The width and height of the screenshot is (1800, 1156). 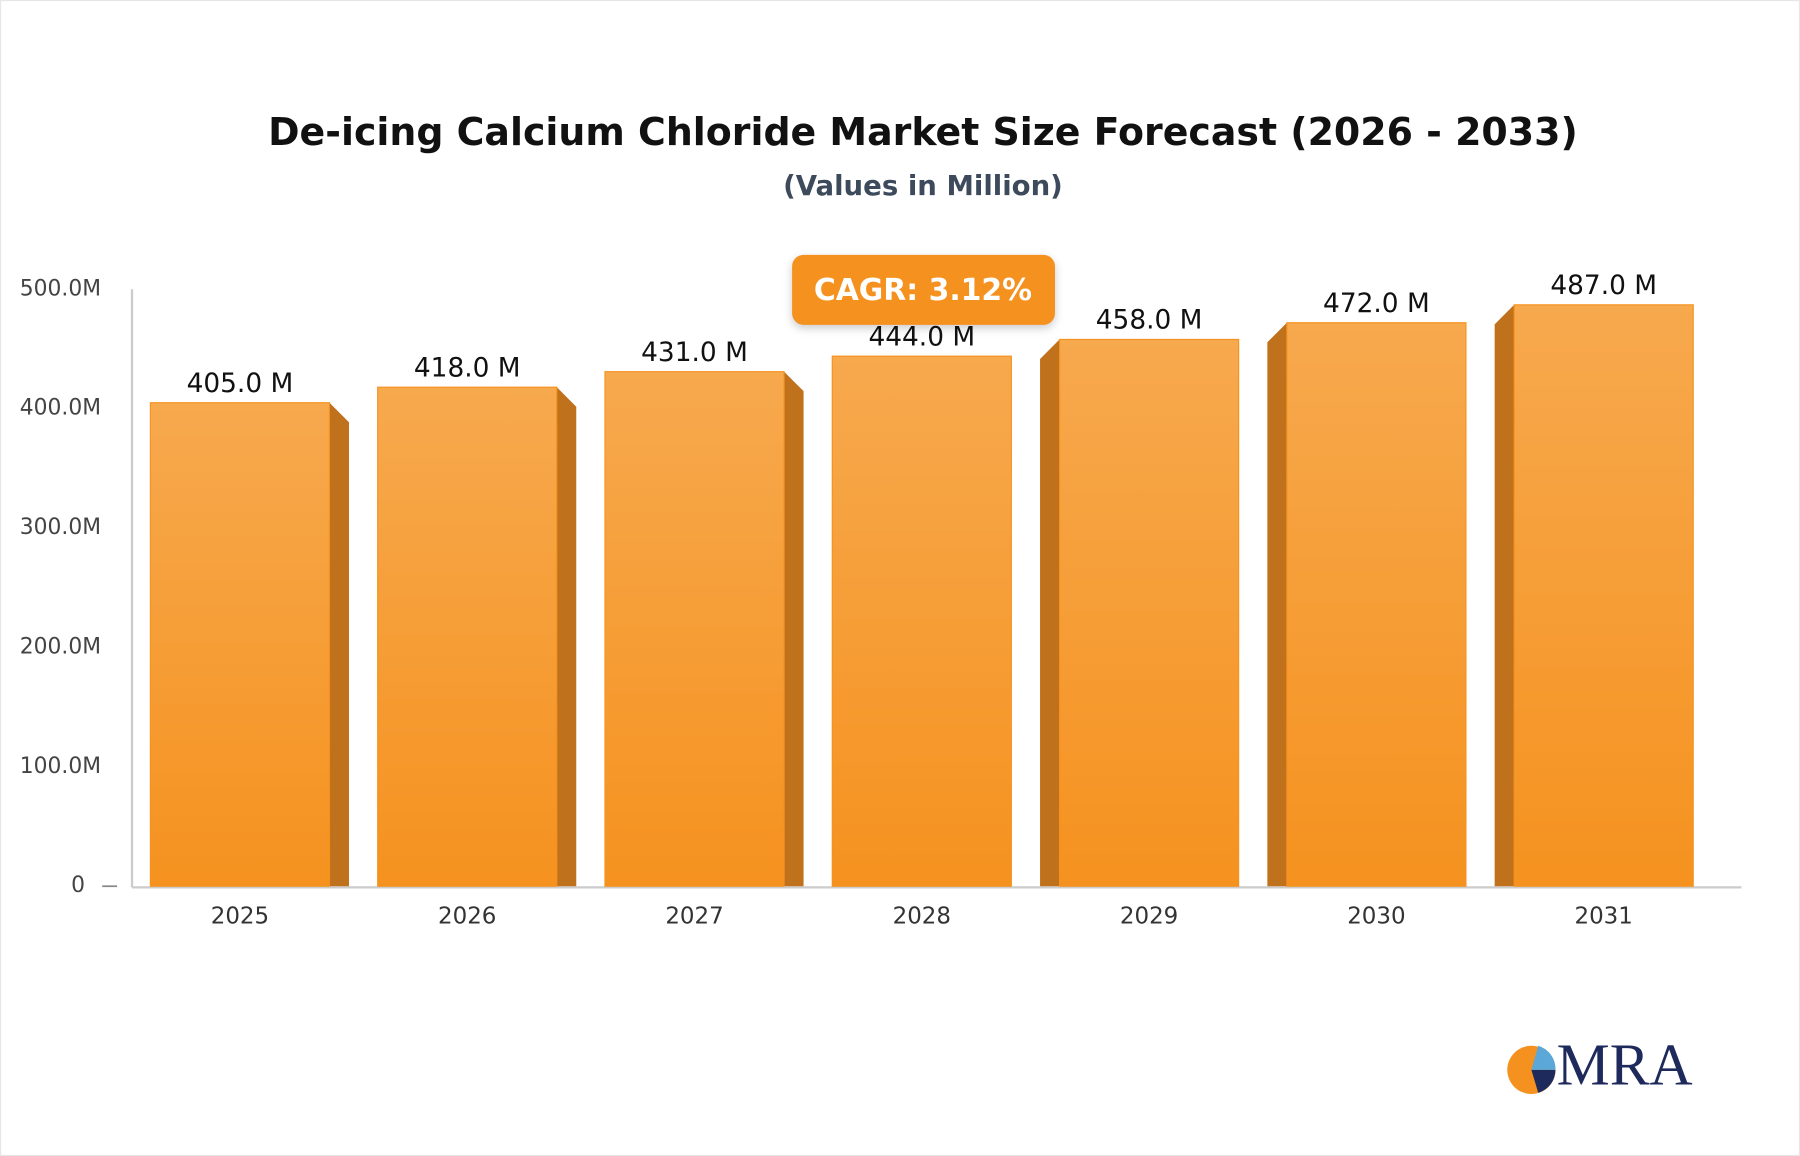 What do you see at coordinates (1625, 1065) in the screenshot?
I see `logo-text: MRA` at bounding box center [1625, 1065].